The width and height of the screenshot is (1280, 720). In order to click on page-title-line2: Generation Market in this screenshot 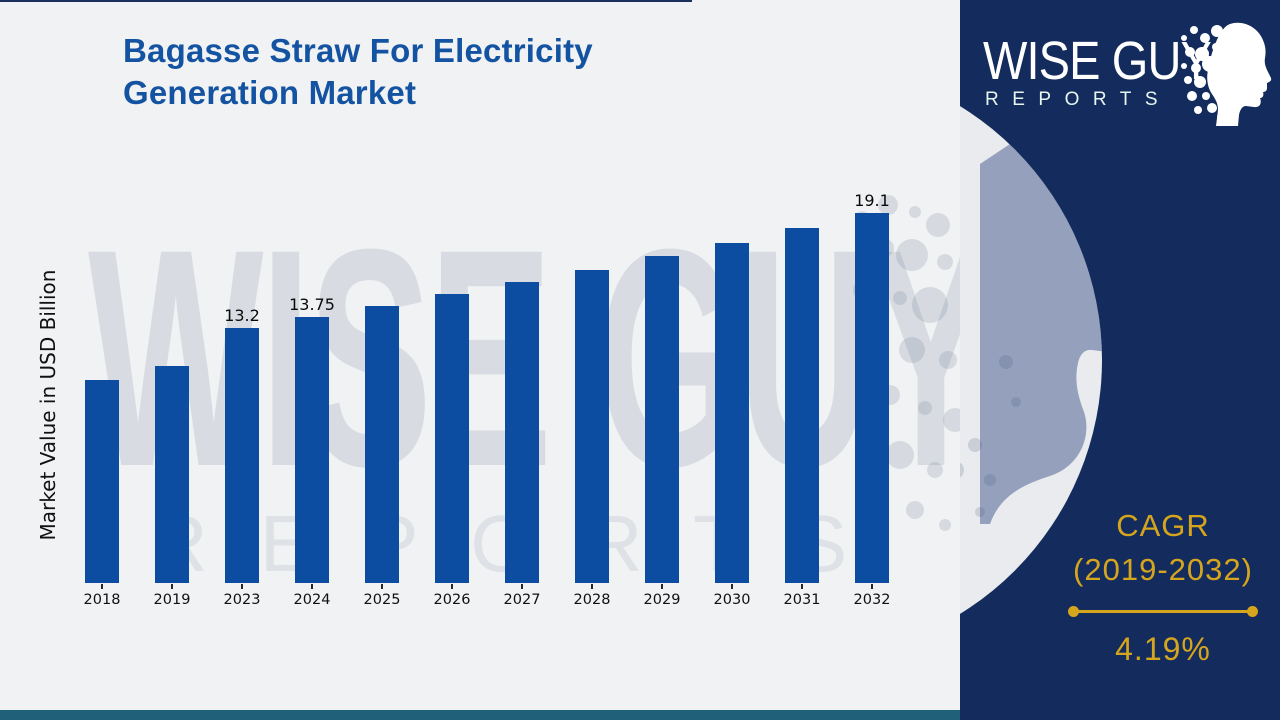, I will do `click(270, 92)`.